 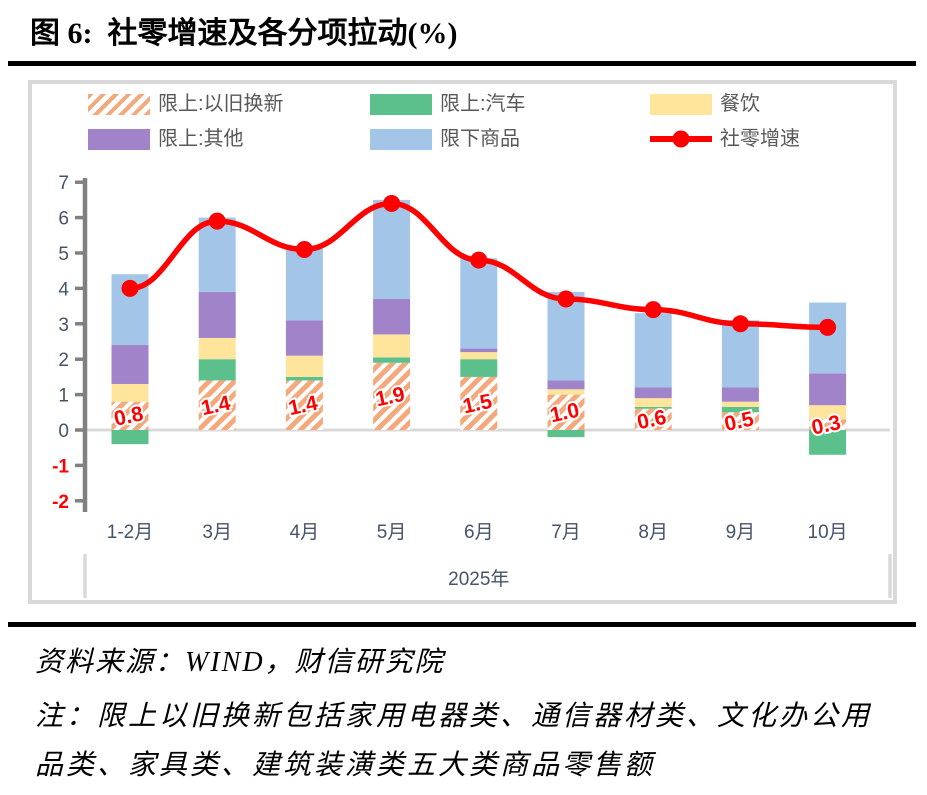 I want to click on purple-swatch-icon, so click(x=119, y=139).